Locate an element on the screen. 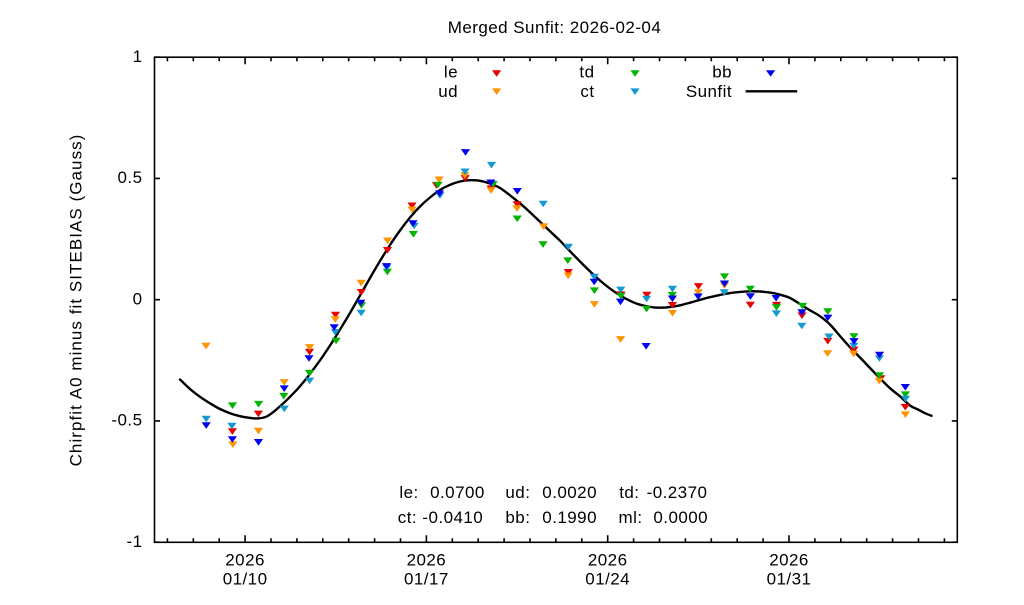  svg-text: le: is located at coordinates (408, 492).